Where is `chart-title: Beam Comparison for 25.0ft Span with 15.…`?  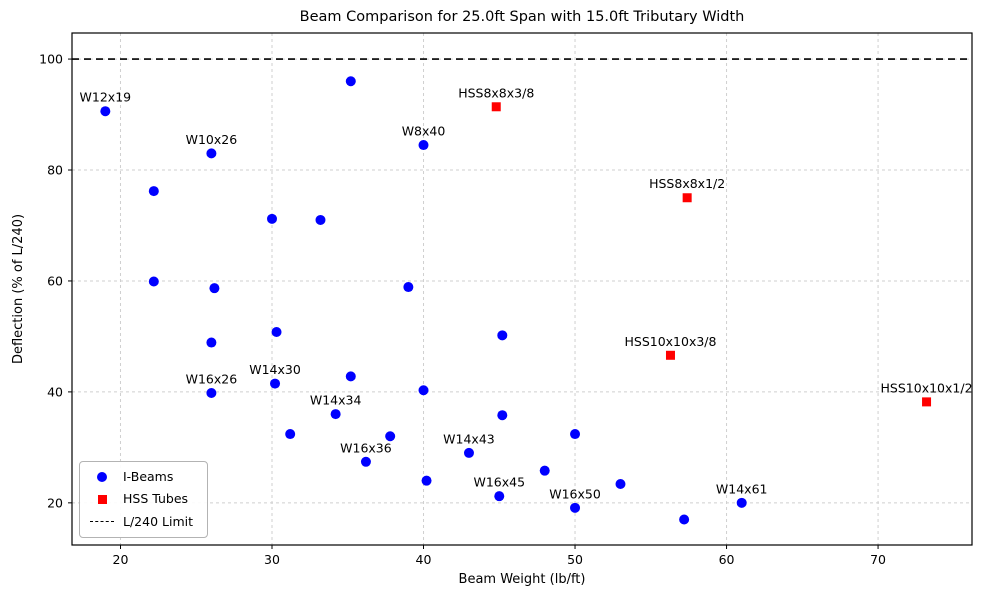
chart-title: Beam Comparison for 25.0ft Span with 15.… is located at coordinates (522, 17).